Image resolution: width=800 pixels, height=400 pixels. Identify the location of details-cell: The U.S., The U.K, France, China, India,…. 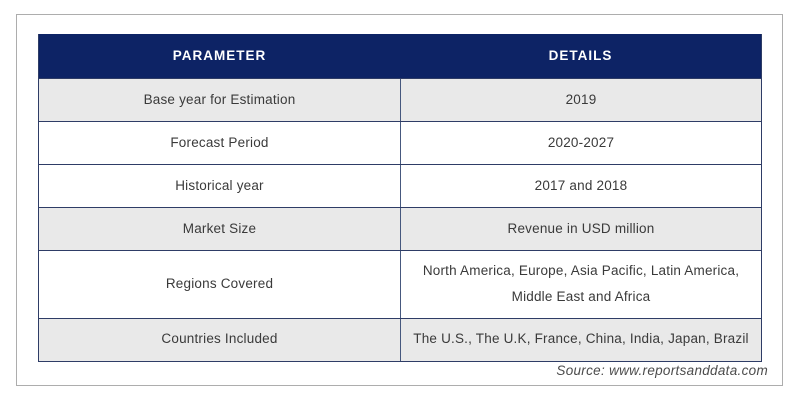
(580, 339).